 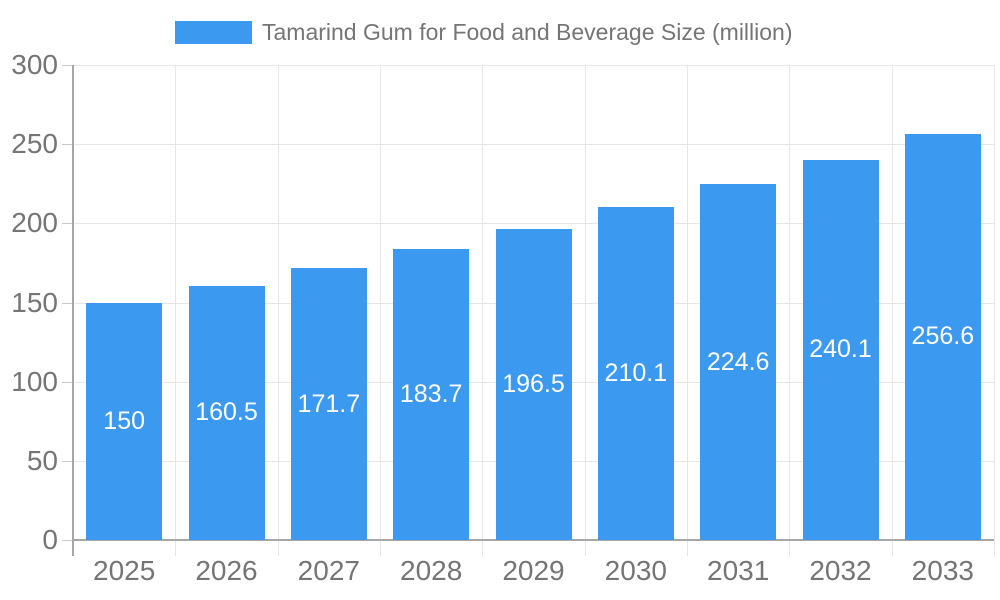 I want to click on bar-value-label: 256.6, so click(x=943, y=336).